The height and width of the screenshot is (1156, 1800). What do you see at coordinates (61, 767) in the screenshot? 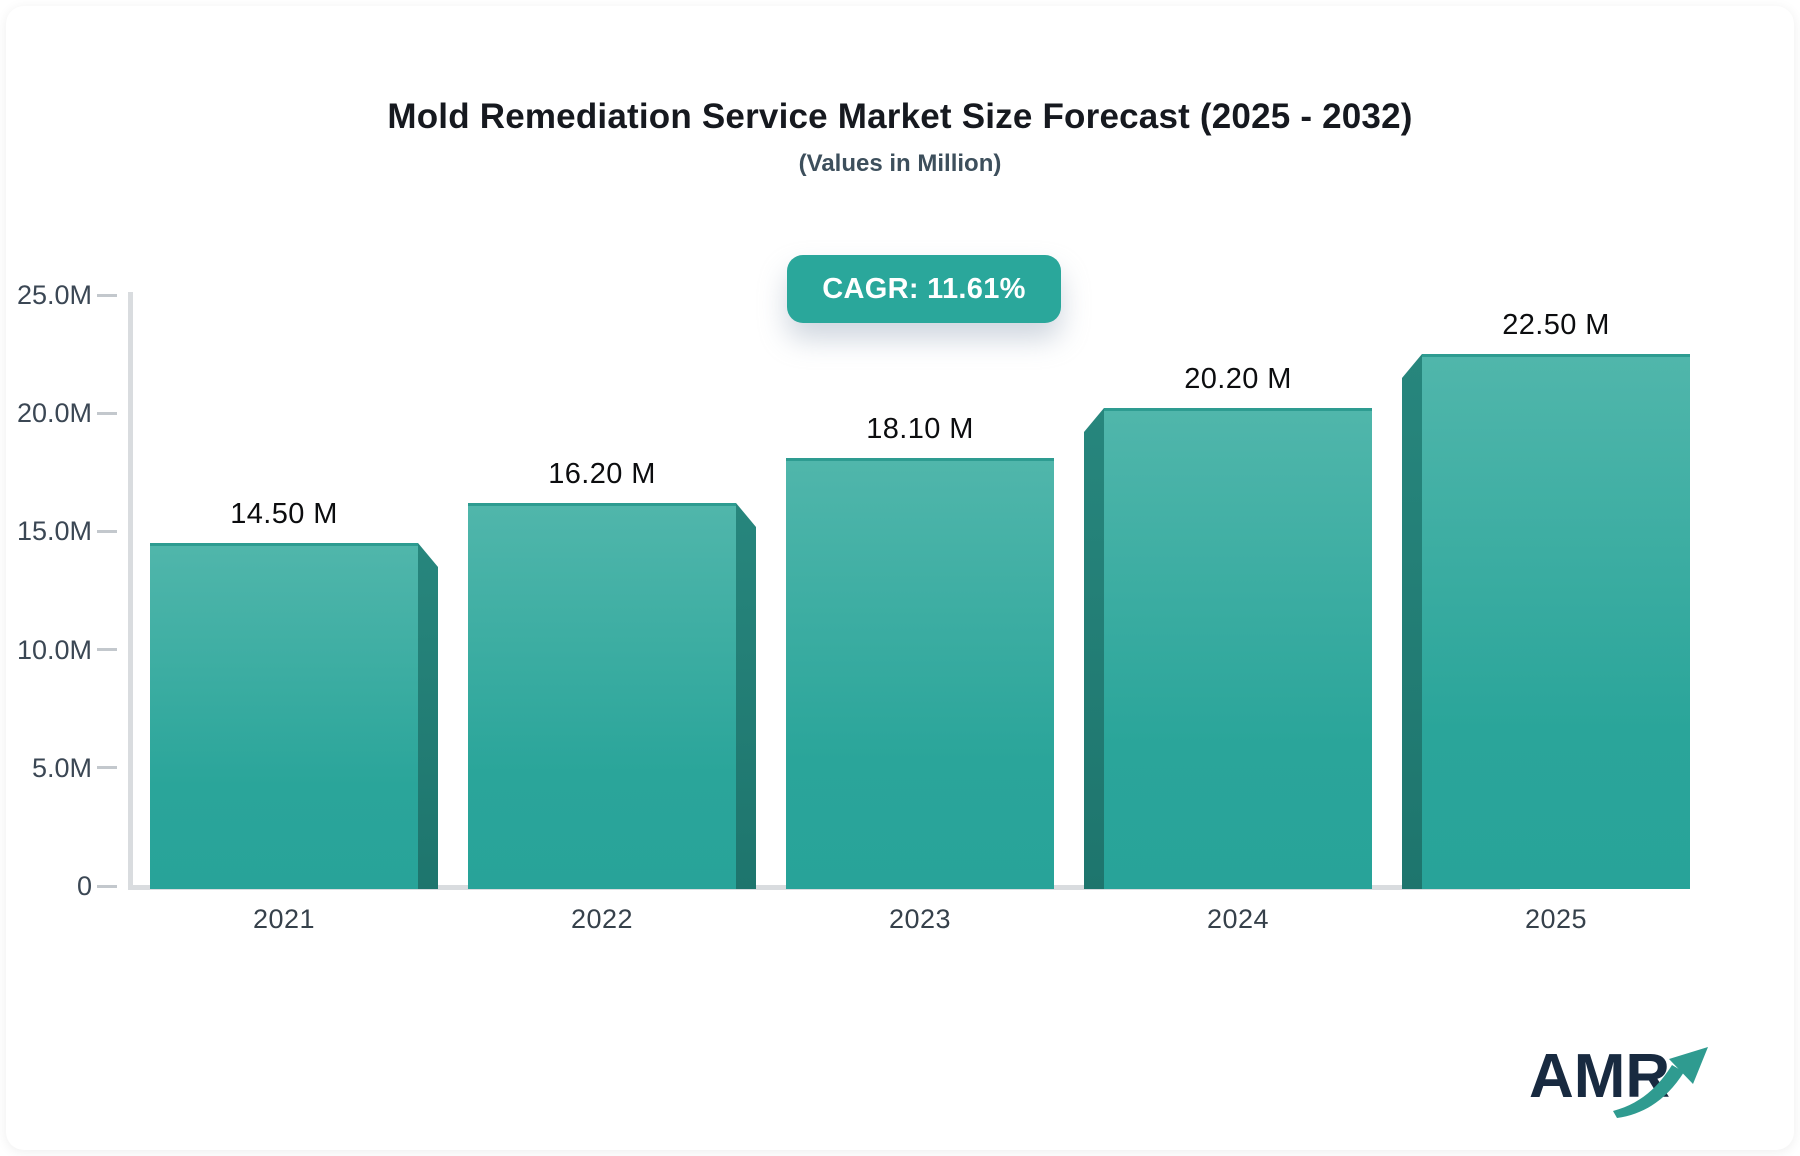
I see `y-axis-tick-label: 5.0M` at bounding box center [61, 767].